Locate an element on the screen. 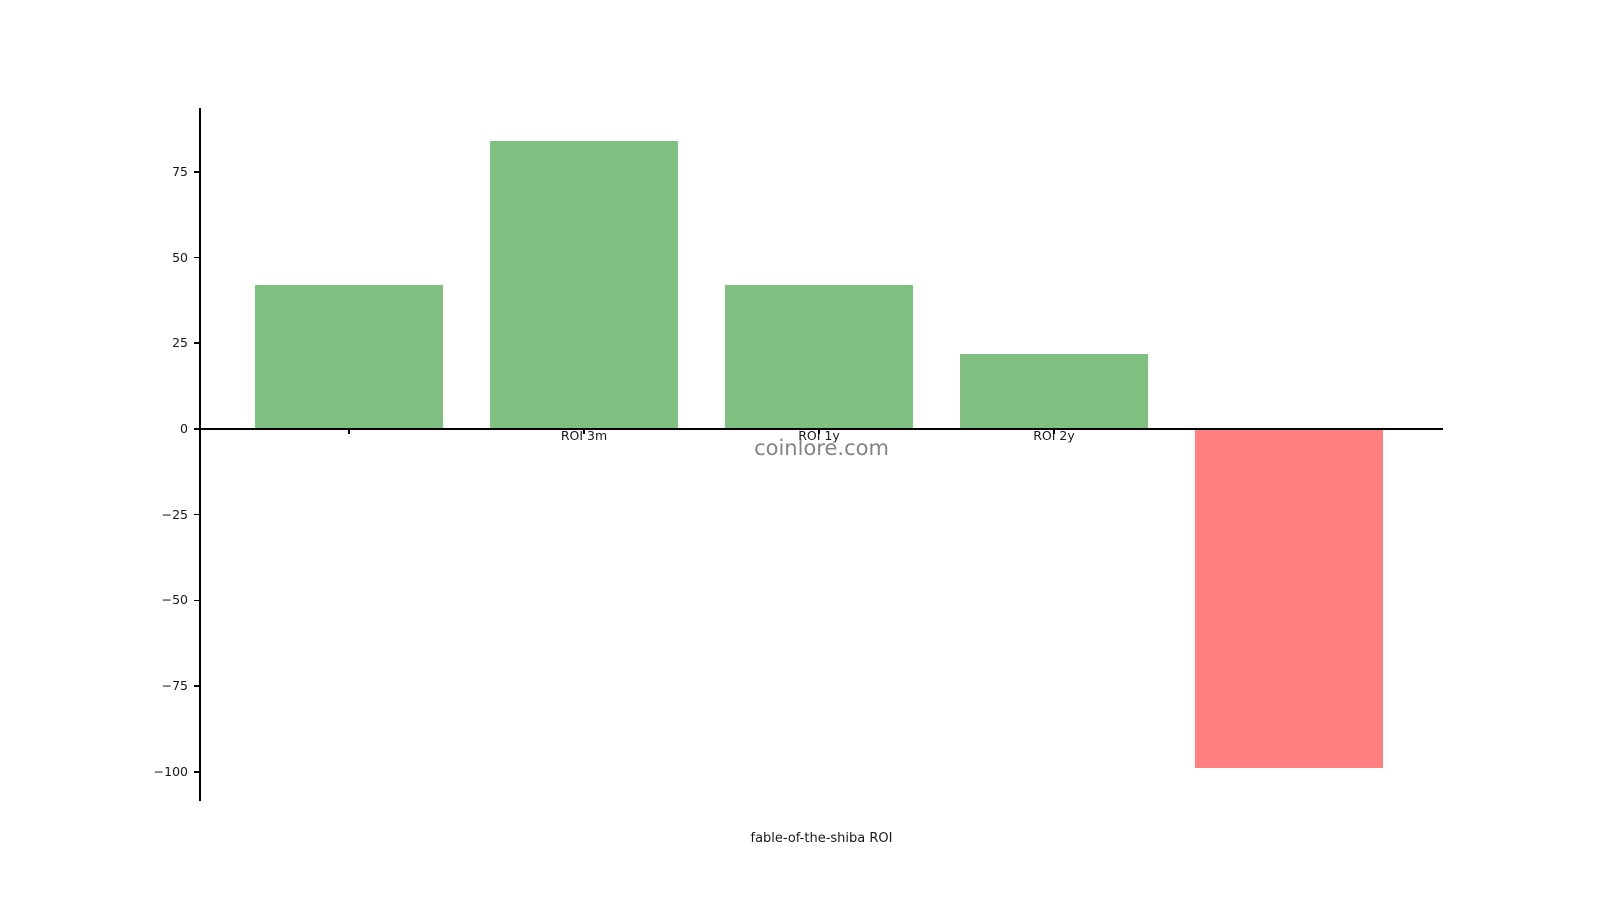  x-tick-label: ROI 3m is located at coordinates (584, 435).